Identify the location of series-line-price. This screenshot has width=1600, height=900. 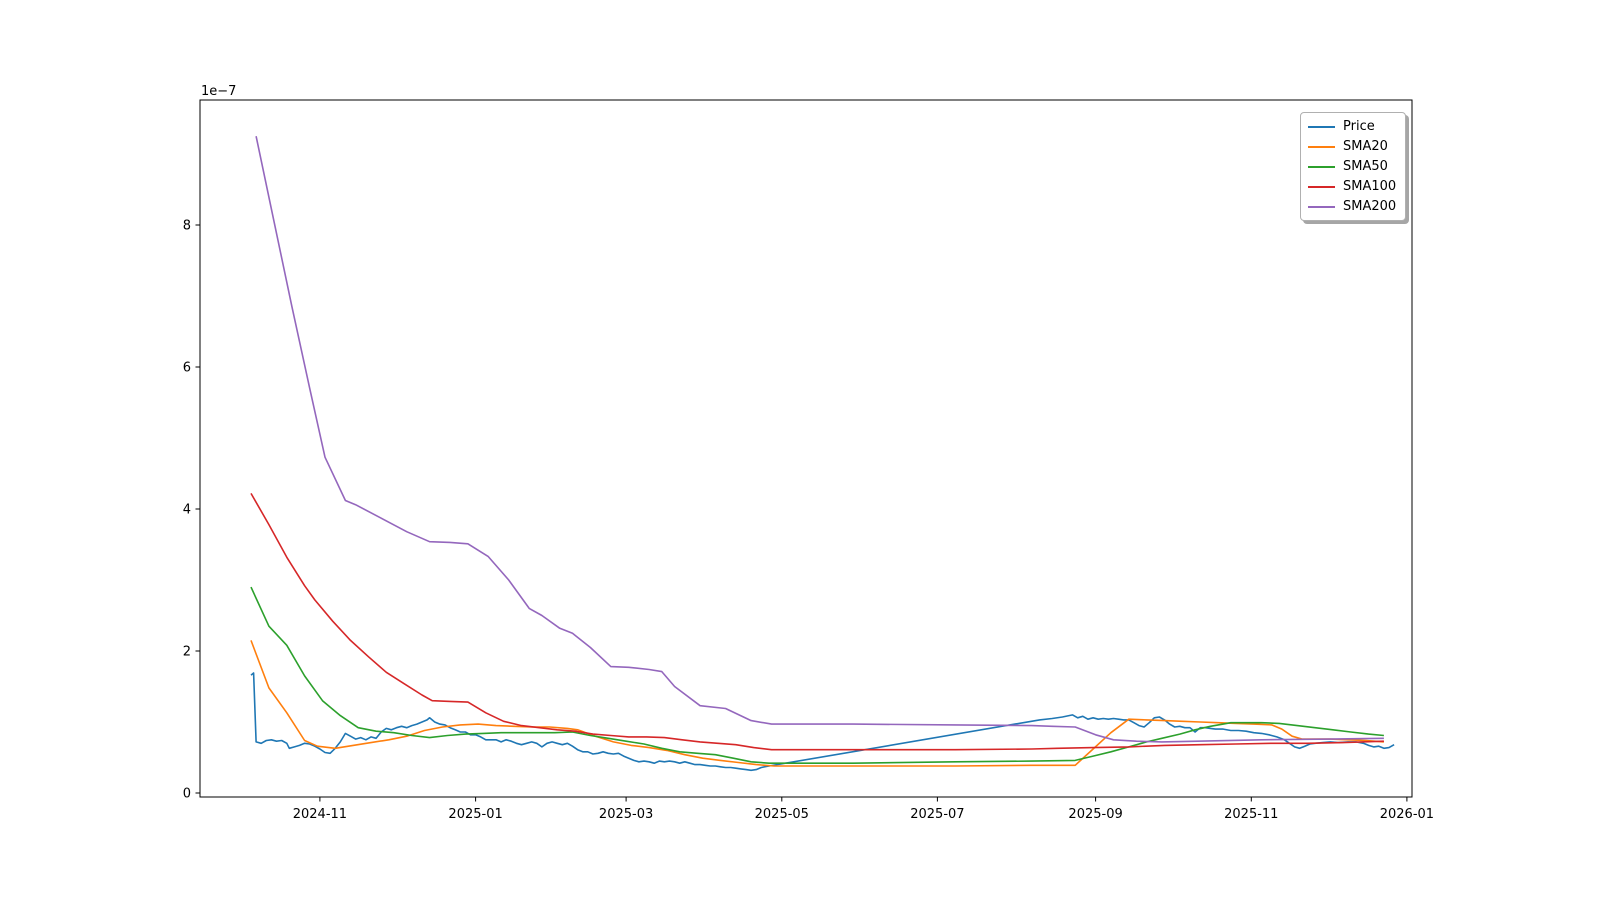
(822, 722).